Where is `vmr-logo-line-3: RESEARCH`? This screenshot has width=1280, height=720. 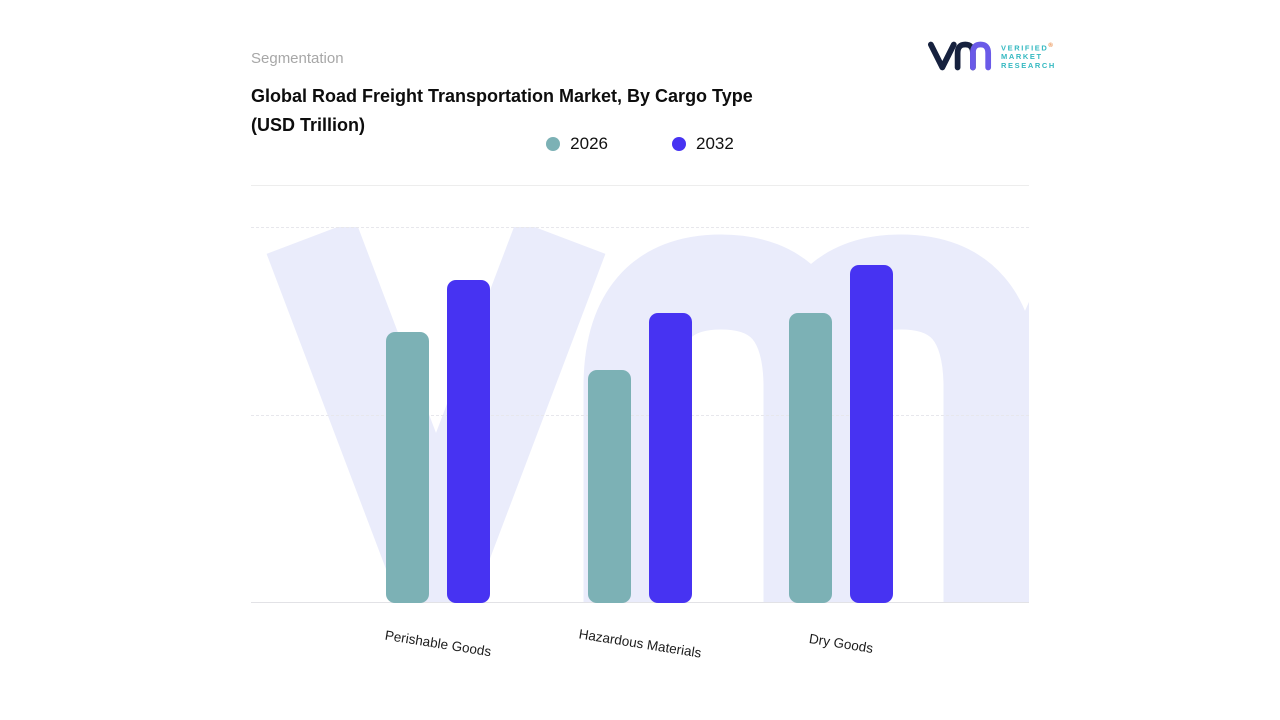
vmr-logo-line-3: RESEARCH is located at coordinates (1028, 66).